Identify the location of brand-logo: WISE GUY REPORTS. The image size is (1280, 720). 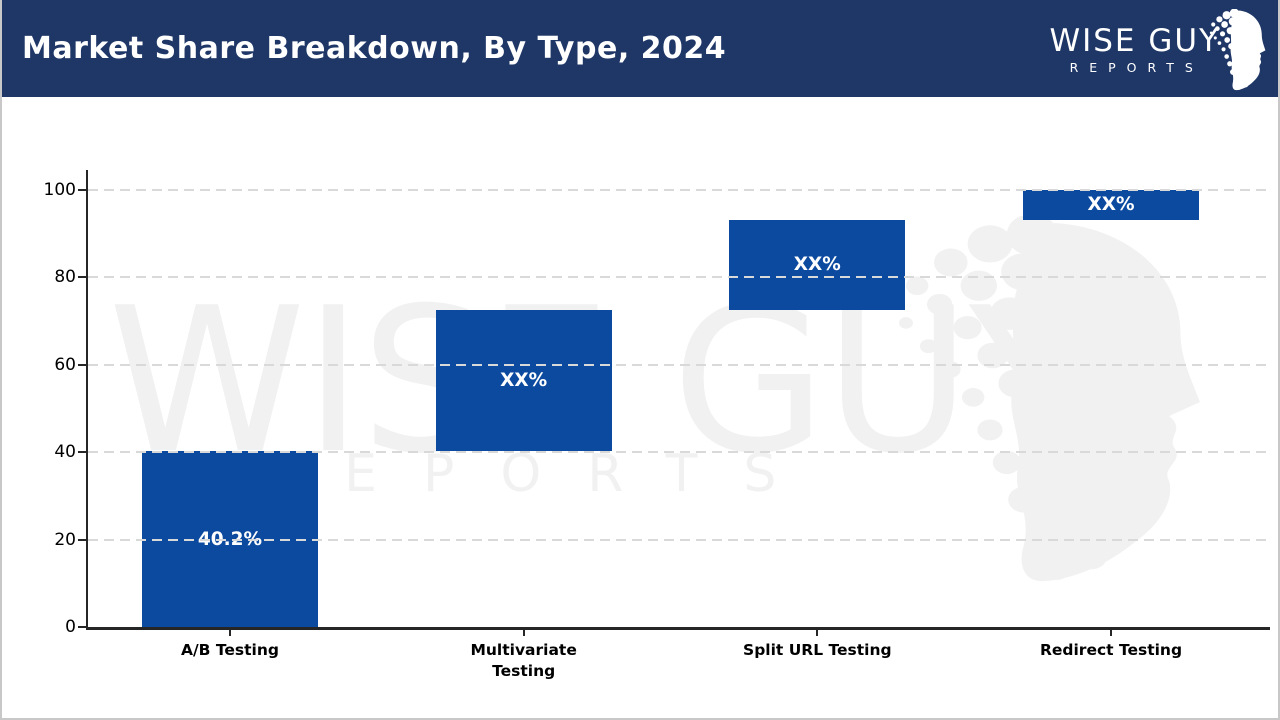
(1158, 50).